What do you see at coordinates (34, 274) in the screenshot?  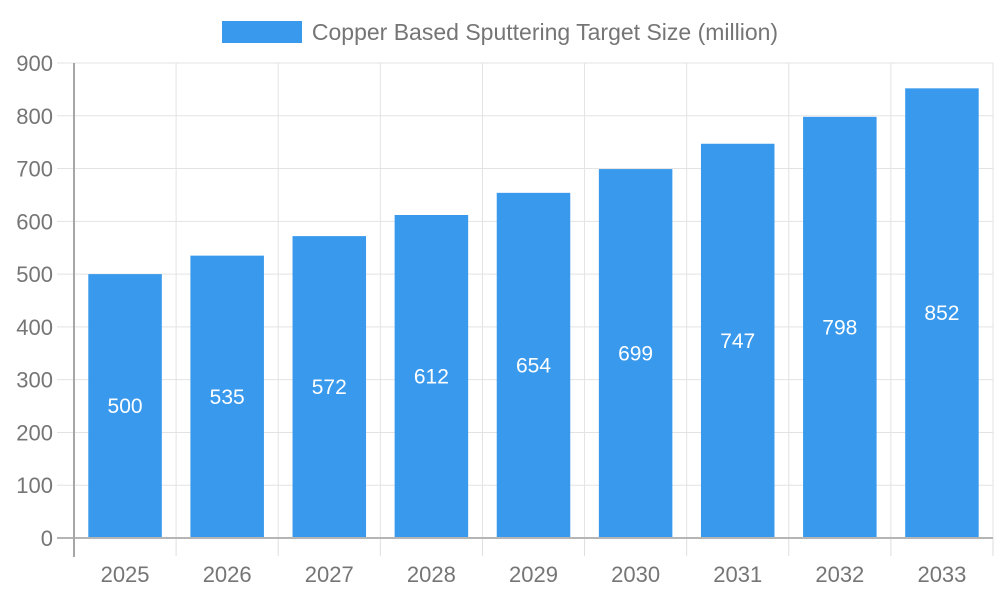 I see `y-tick-label: 500` at bounding box center [34, 274].